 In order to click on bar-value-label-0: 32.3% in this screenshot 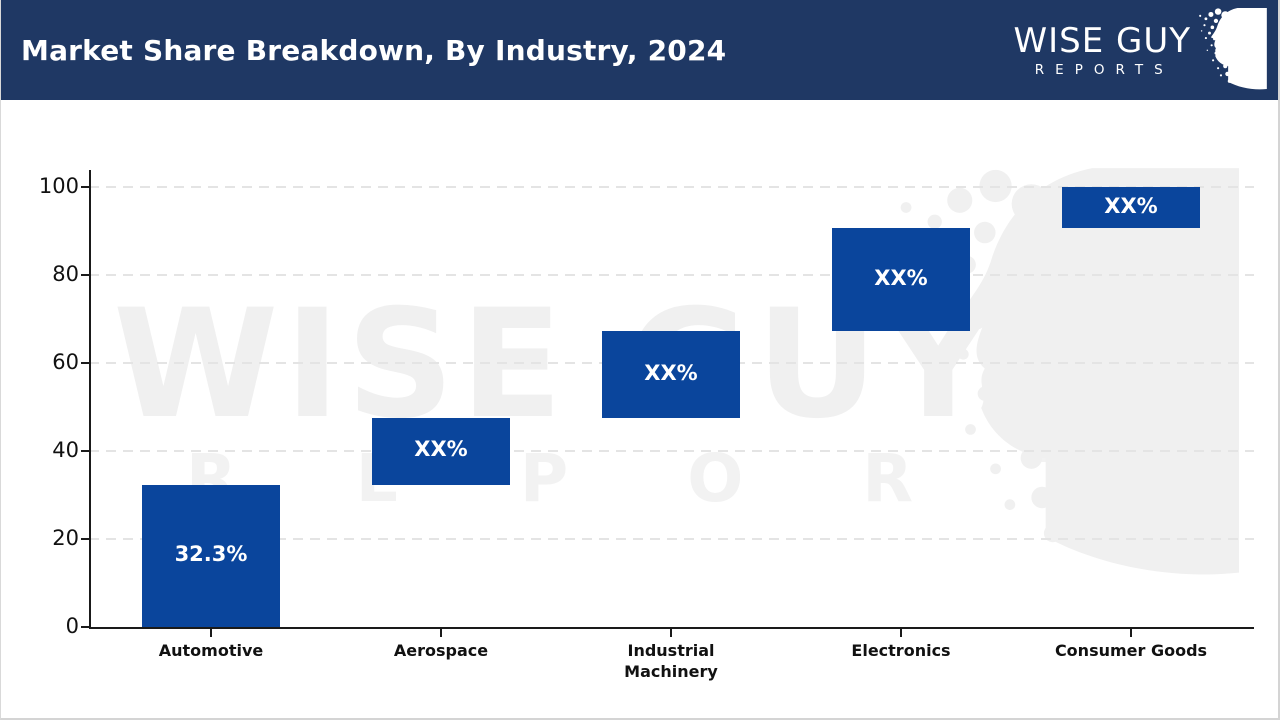, I will do `click(211, 553)`.